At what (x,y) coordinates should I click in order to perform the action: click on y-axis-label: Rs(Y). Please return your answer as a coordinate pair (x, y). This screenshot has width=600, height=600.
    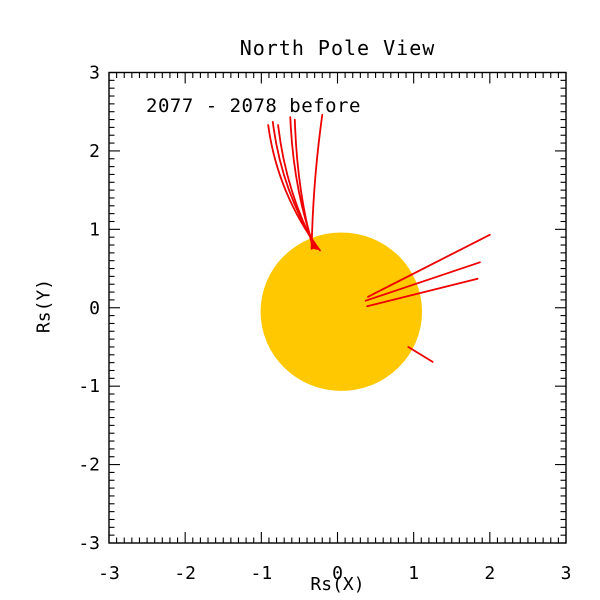
    Looking at the image, I should click on (44, 306).